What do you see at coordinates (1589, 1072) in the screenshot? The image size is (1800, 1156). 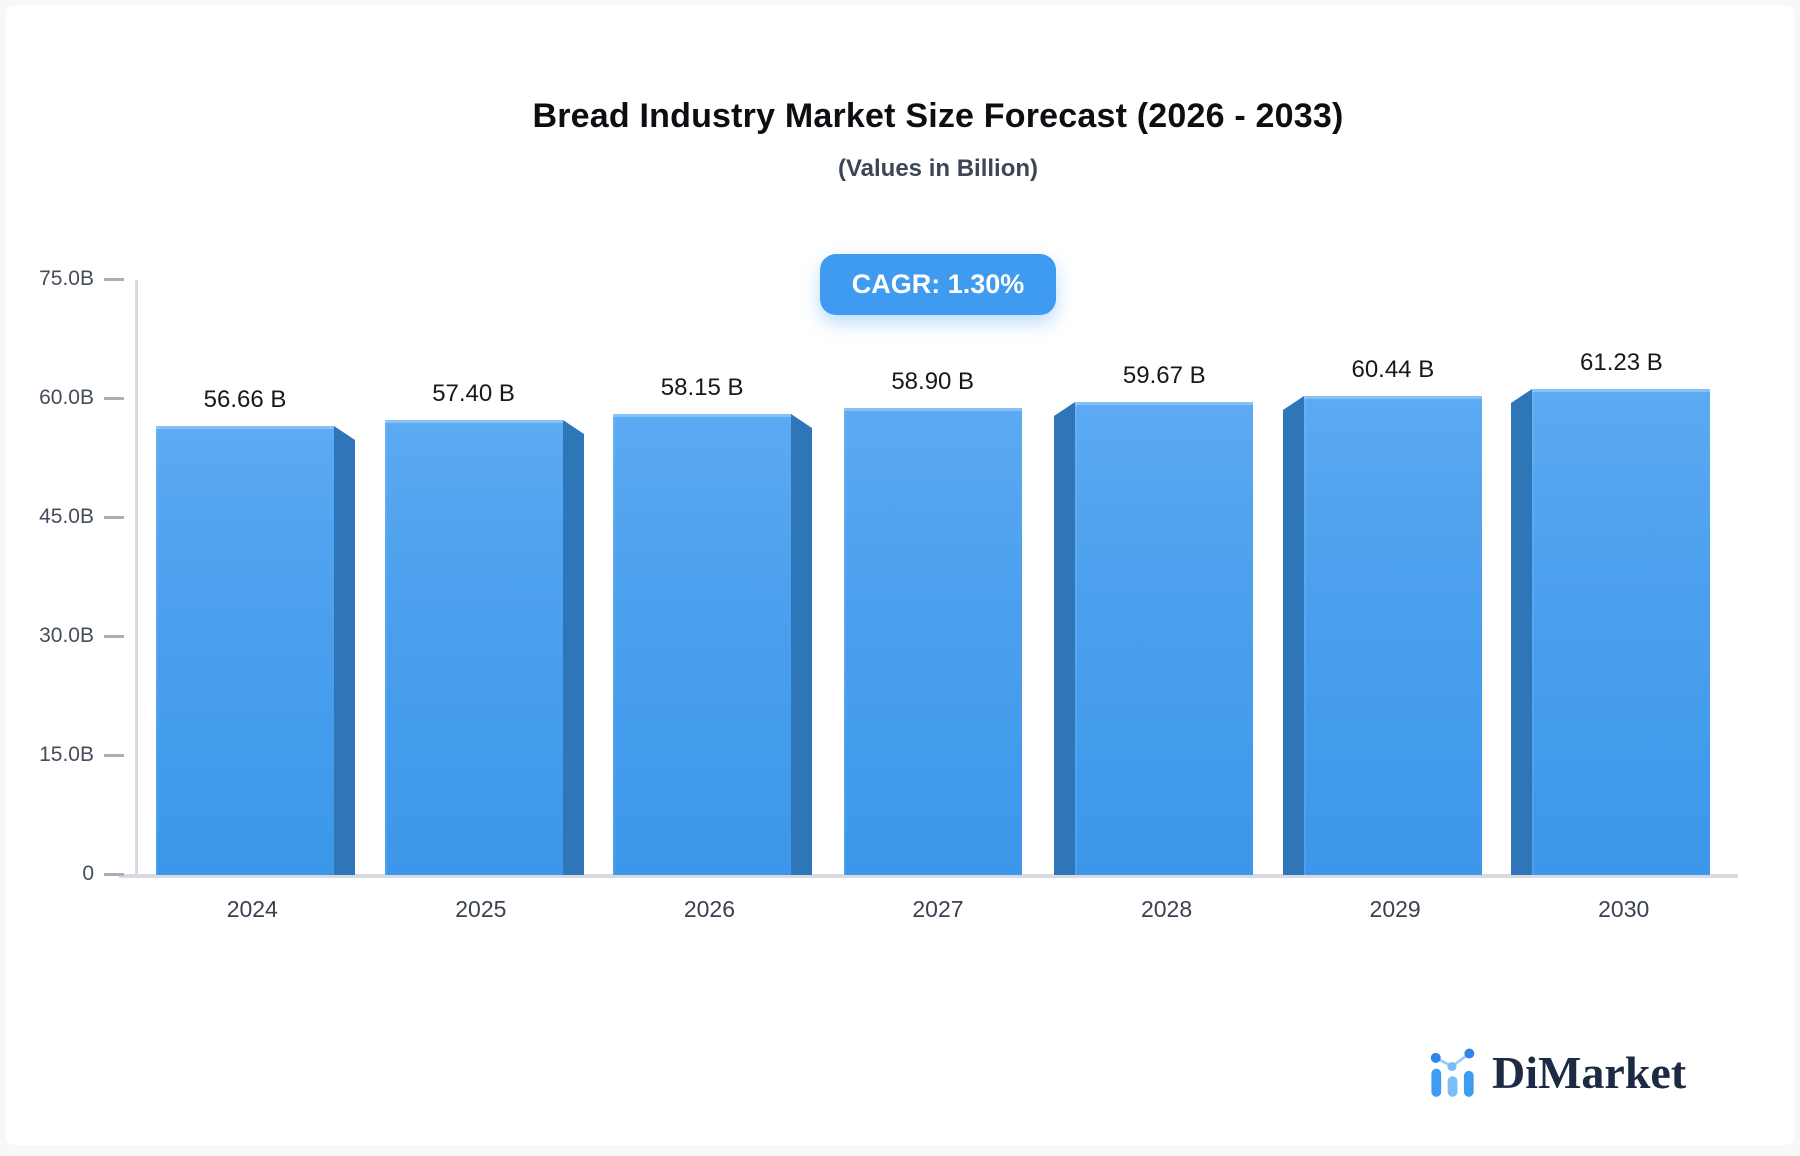 I see `logo-text: DiMarket` at bounding box center [1589, 1072].